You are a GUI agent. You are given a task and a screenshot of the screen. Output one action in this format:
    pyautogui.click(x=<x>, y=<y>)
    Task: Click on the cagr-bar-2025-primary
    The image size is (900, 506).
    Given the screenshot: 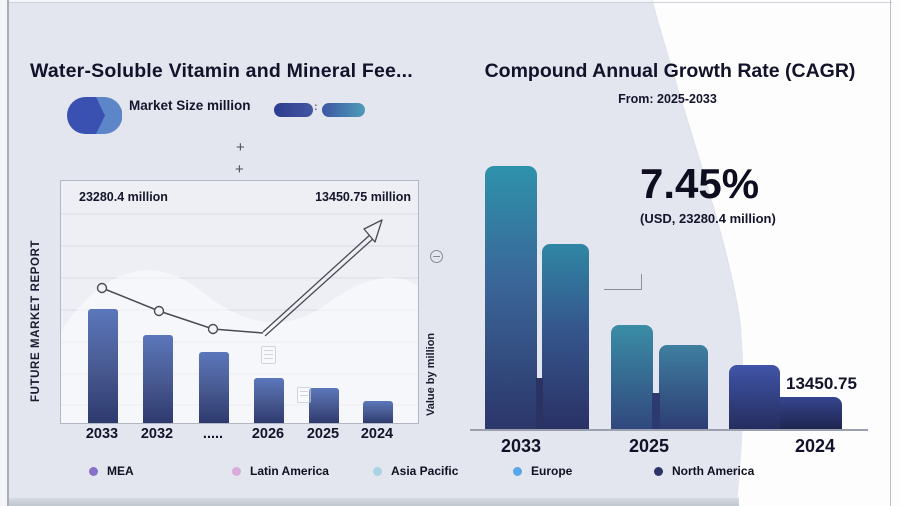 What is the action you would take?
    pyautogui.click(x=632, y=377)
    